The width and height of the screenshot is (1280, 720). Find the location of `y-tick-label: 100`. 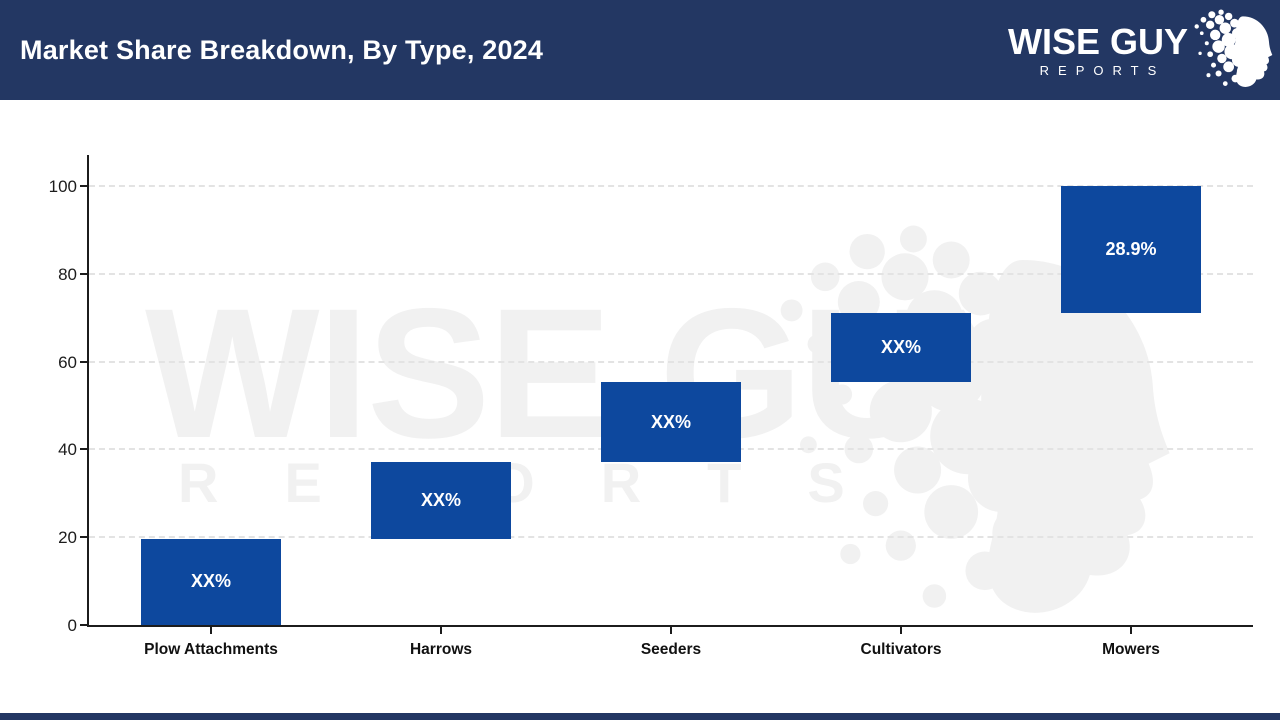

y-tick-label: 100 is located at coordinates (62, 186).